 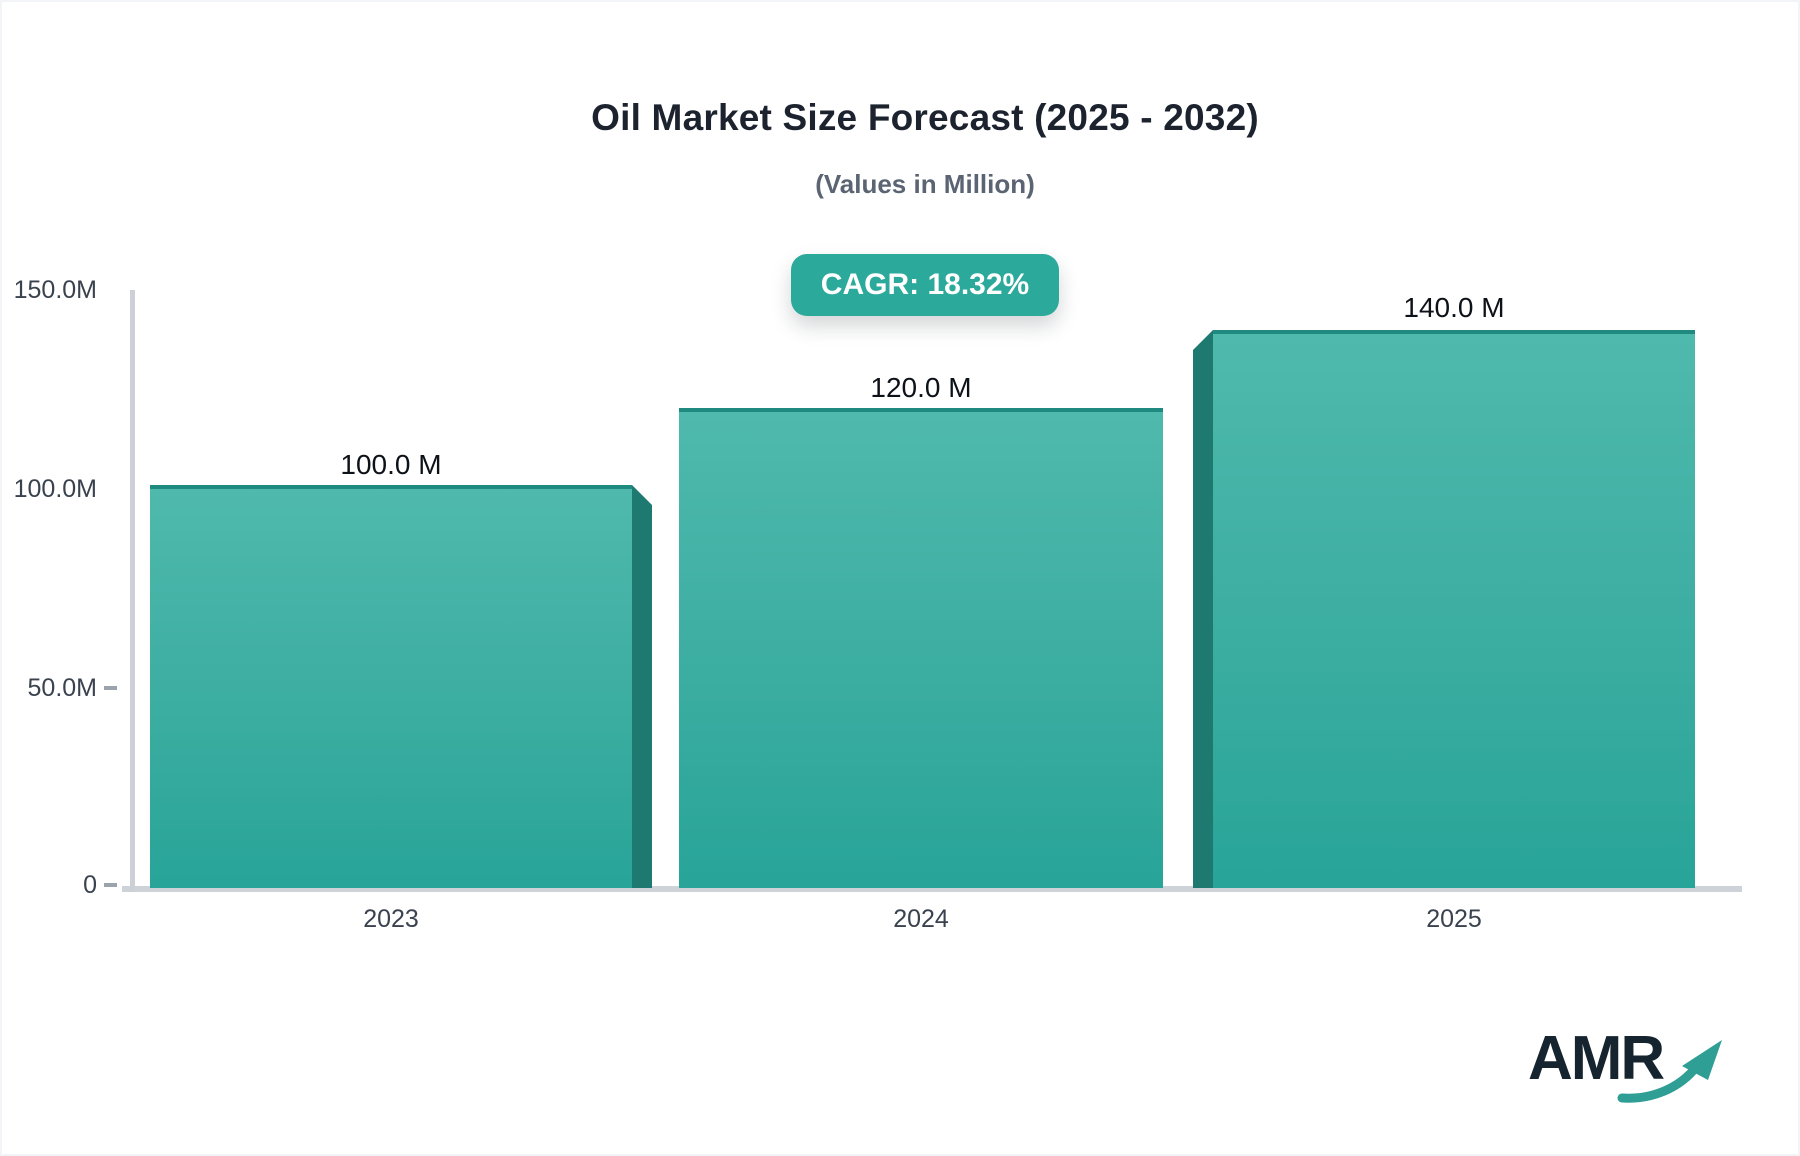 I want to click on bar-2025-side-shade, so click(x=1203, y=609).